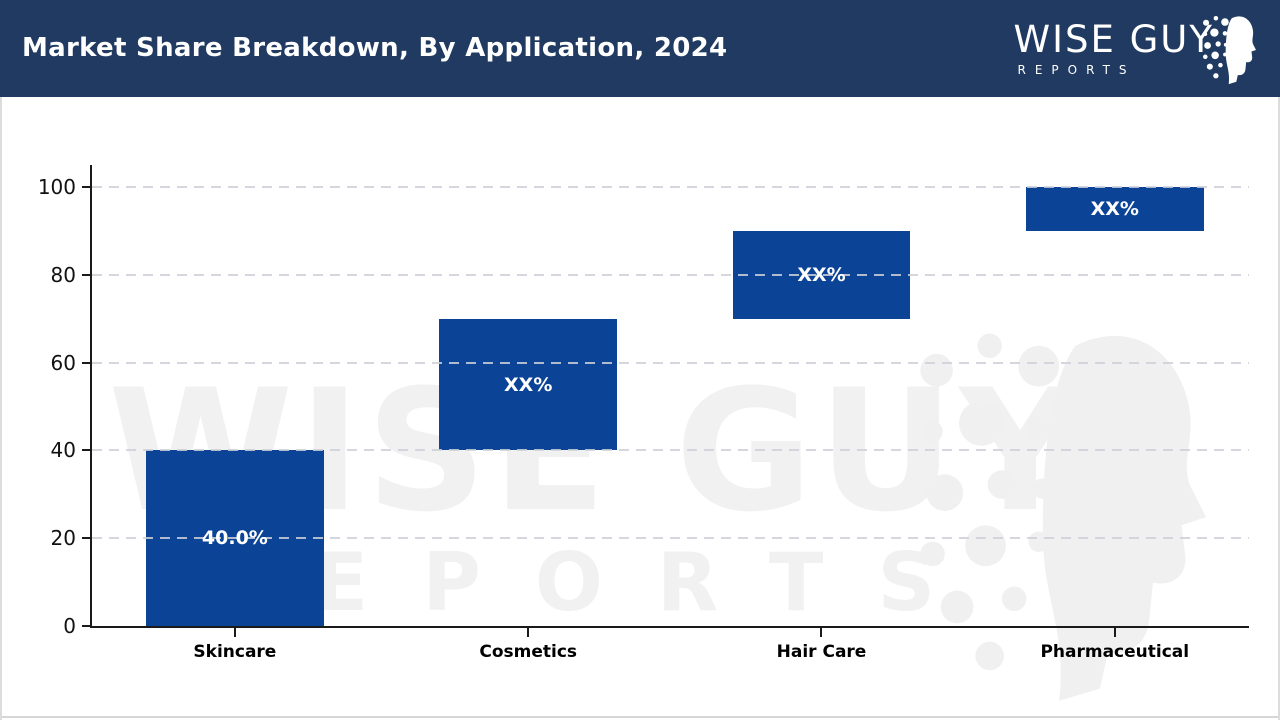 Image resolution: width=1280 pixels, height=720 pixels. Describe the element at coordinates (63, 450) in the screenshot. I see `y-tick-label: 40` at that location.